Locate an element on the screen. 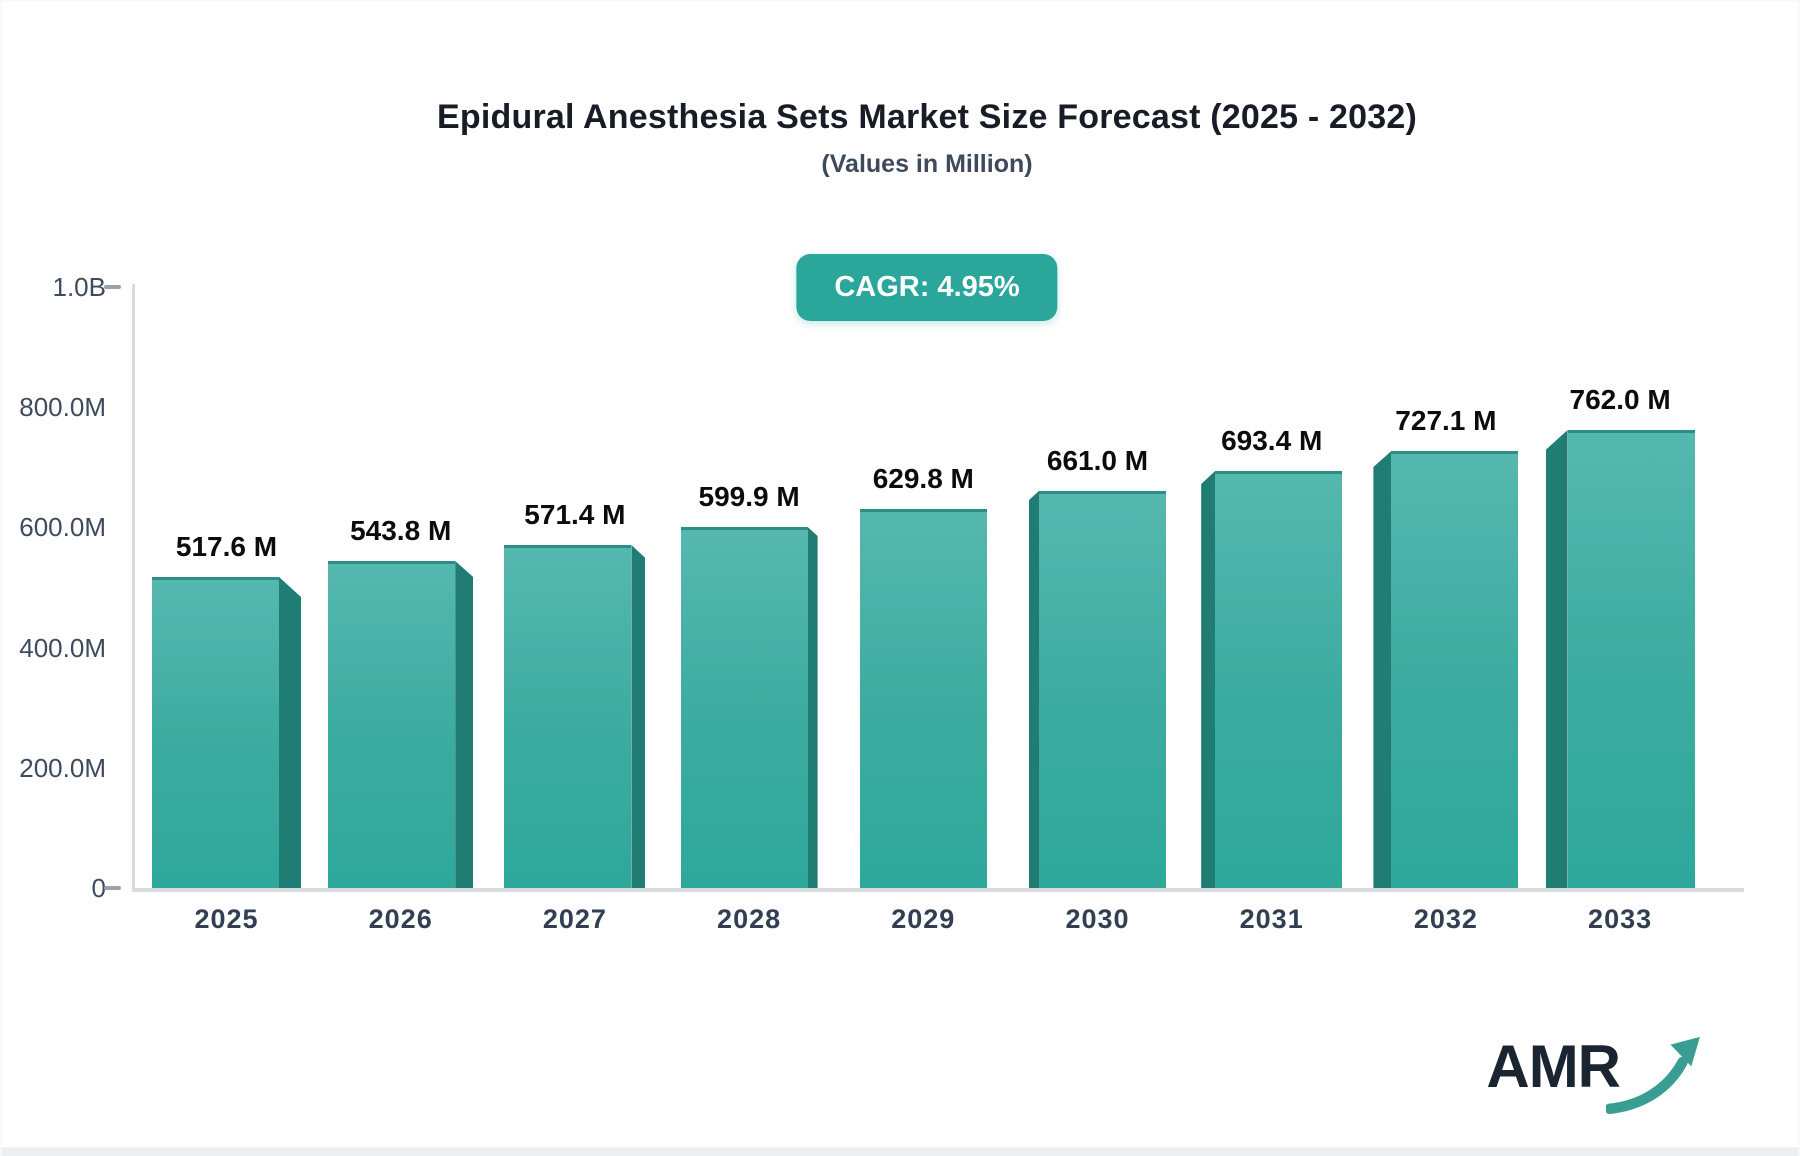 The width and height of the screenshot is (1800, 1156). cagr-badge: CAGR: 4.95% is located at coordinates (927, 287).